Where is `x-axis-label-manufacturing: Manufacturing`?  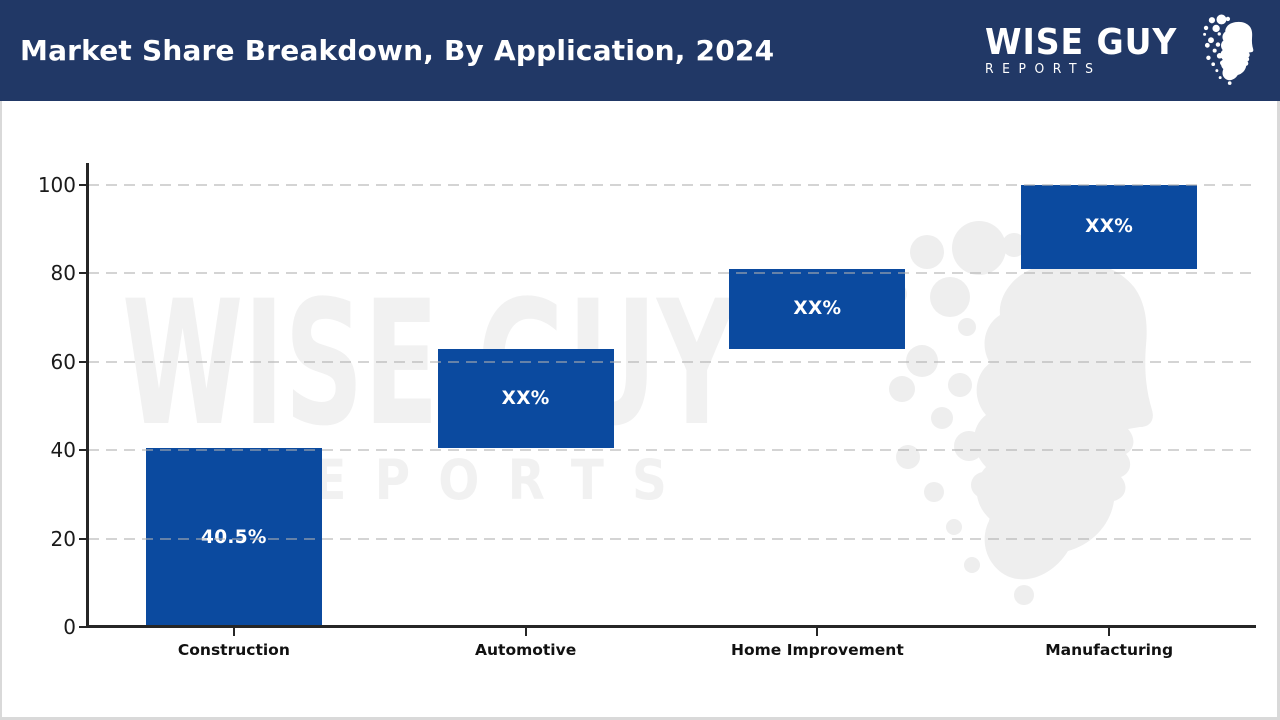
x-axis-label-manufacturing: Manufacturing is located at coordinates (1109, 650).